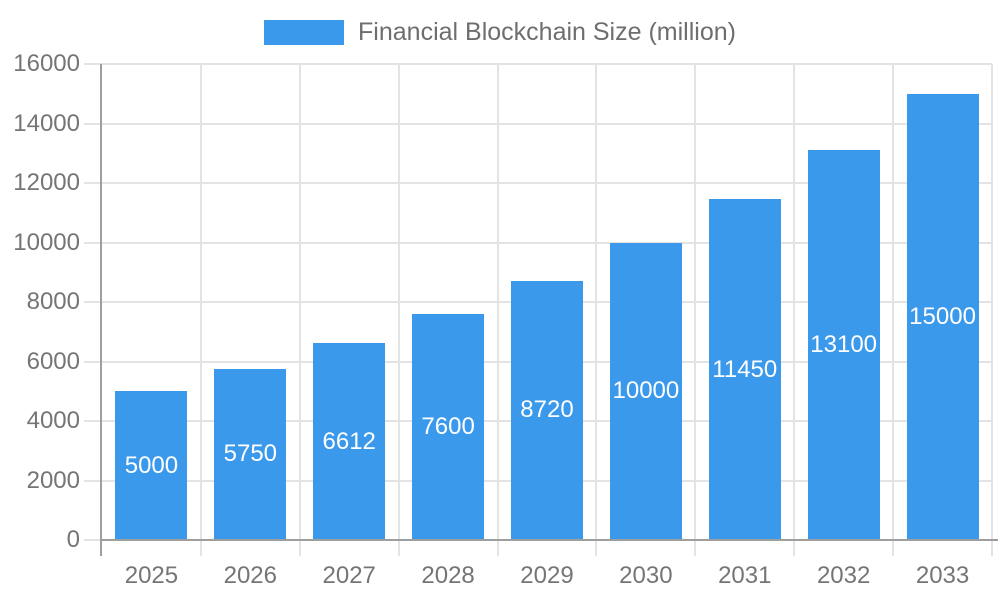 This screenshot has height=600, width=1000. Describe the element at coordinates (46, 242) in the screenshot. I see `y-tick-label: 10000` at that location.